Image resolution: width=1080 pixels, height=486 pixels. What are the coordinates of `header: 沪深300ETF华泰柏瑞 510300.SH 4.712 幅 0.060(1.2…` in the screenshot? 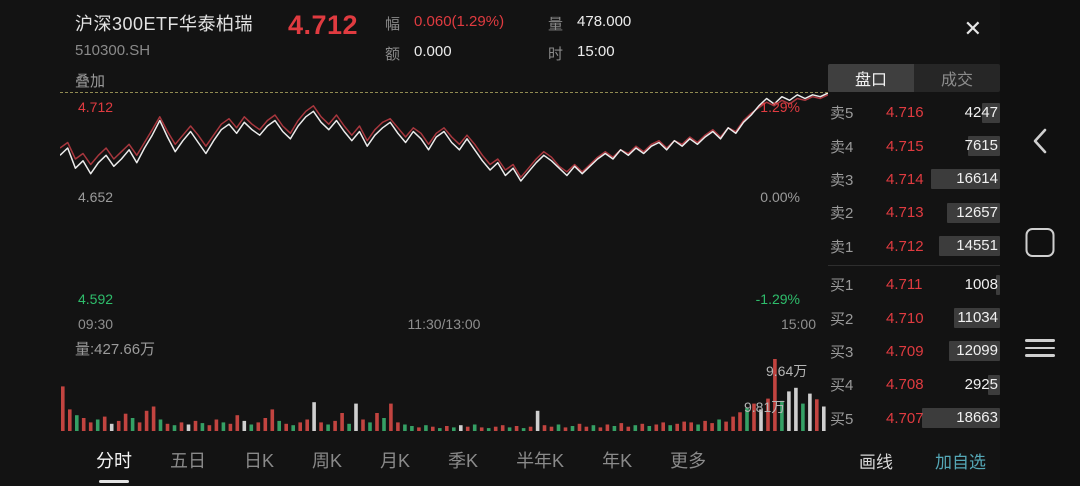 It's located at (530, 32).